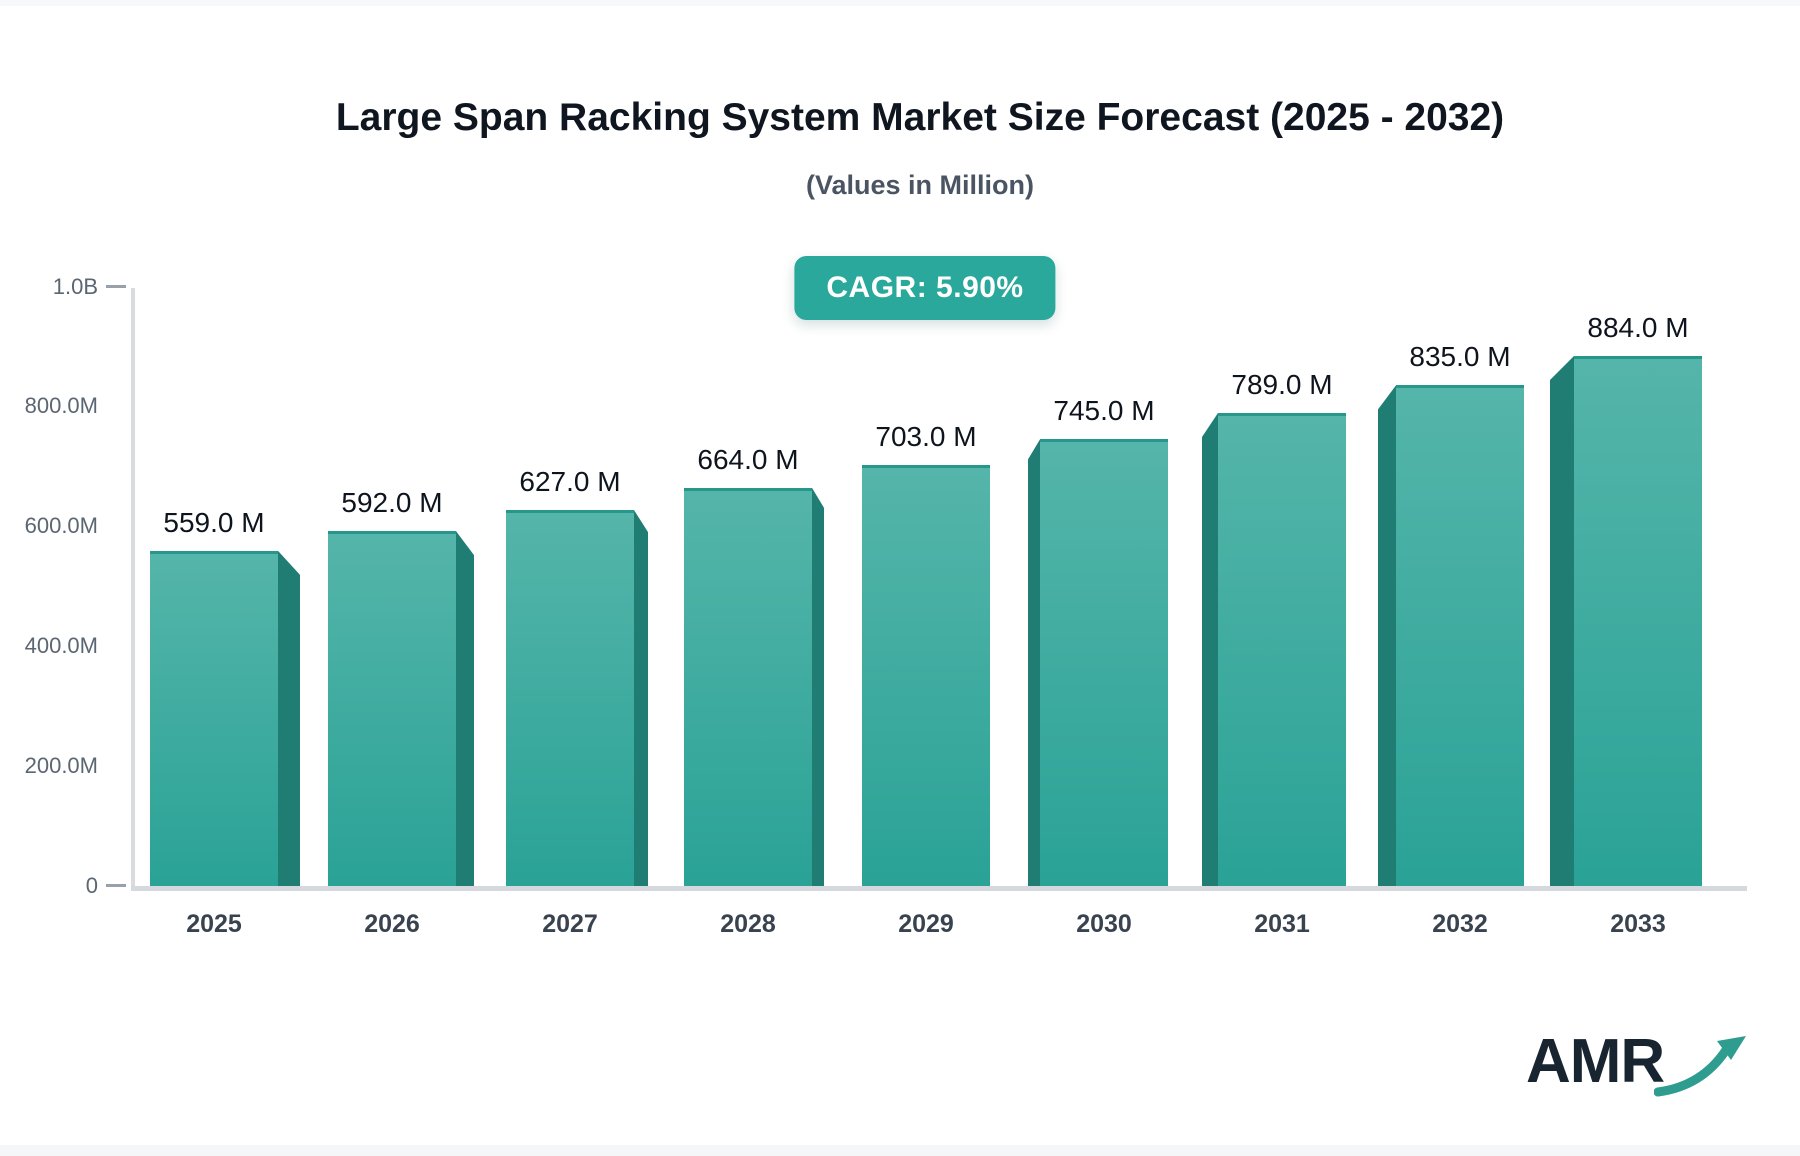  What do you see at coordinates (133, 589) in the screenshot?
I see `y-axis-line` at bounding box center [133, 589].